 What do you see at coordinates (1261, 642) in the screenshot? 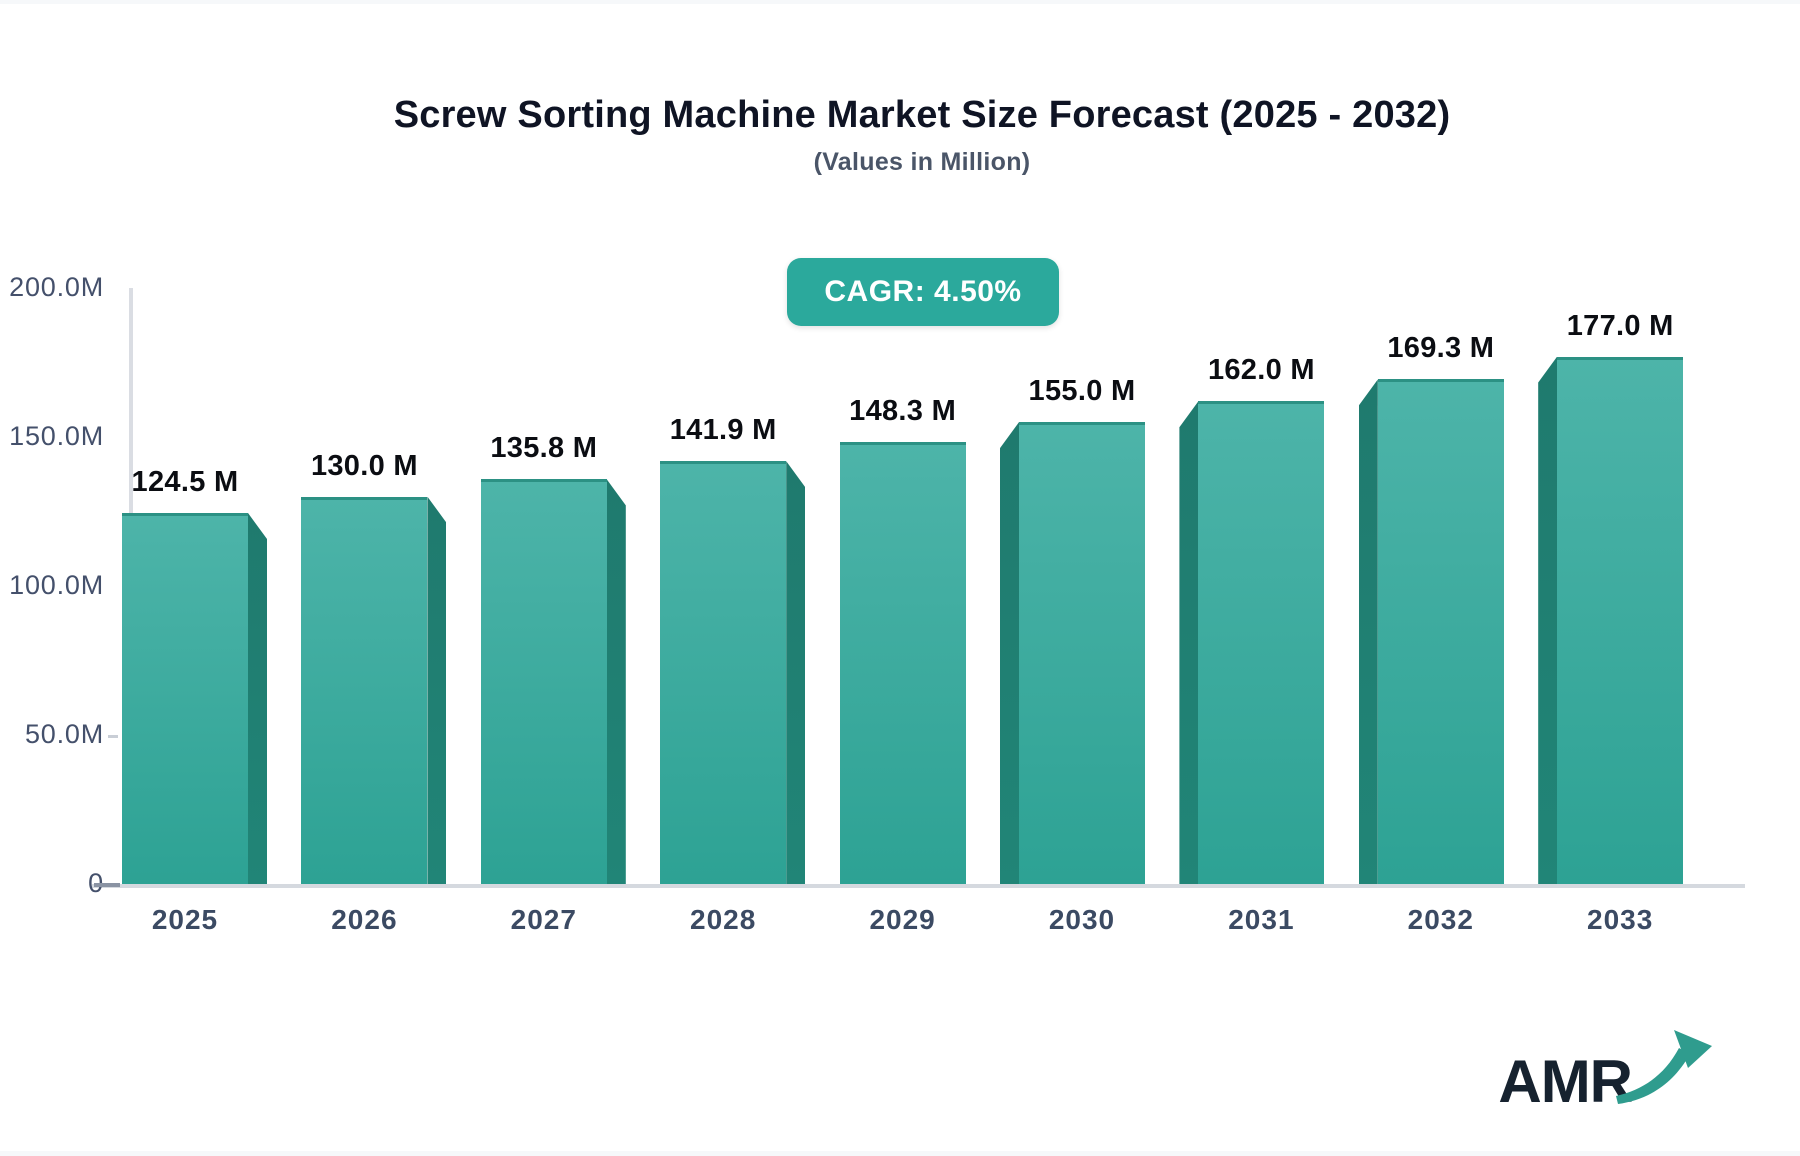
I see `bar-2031` at bounding box center [1261, 642].